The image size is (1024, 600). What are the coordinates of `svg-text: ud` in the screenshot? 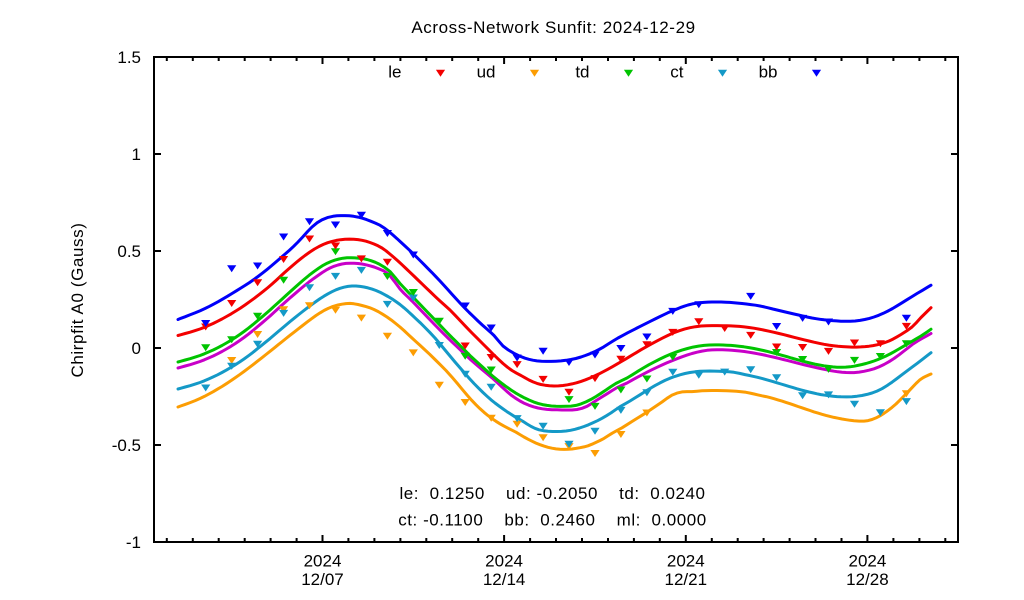 It's located at (486, 72).